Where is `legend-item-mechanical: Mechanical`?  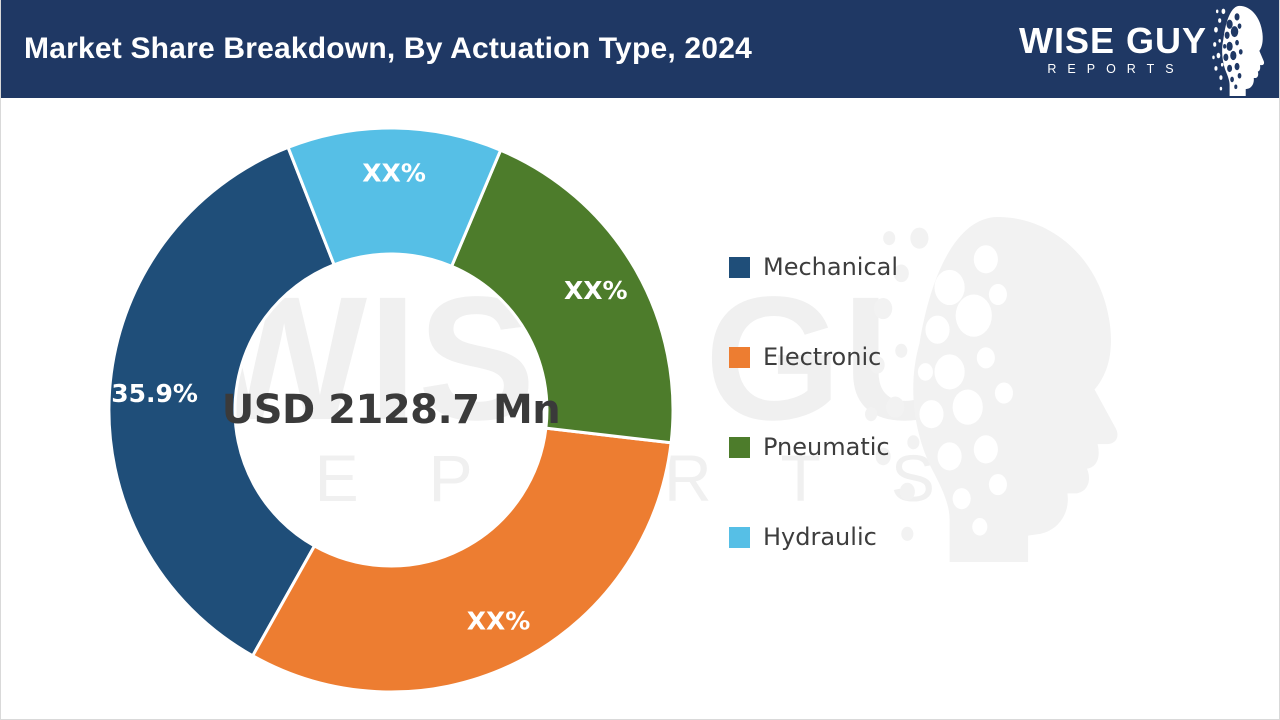
legend-item-mechanical: Mechanical is located at coordinates (814, 267).